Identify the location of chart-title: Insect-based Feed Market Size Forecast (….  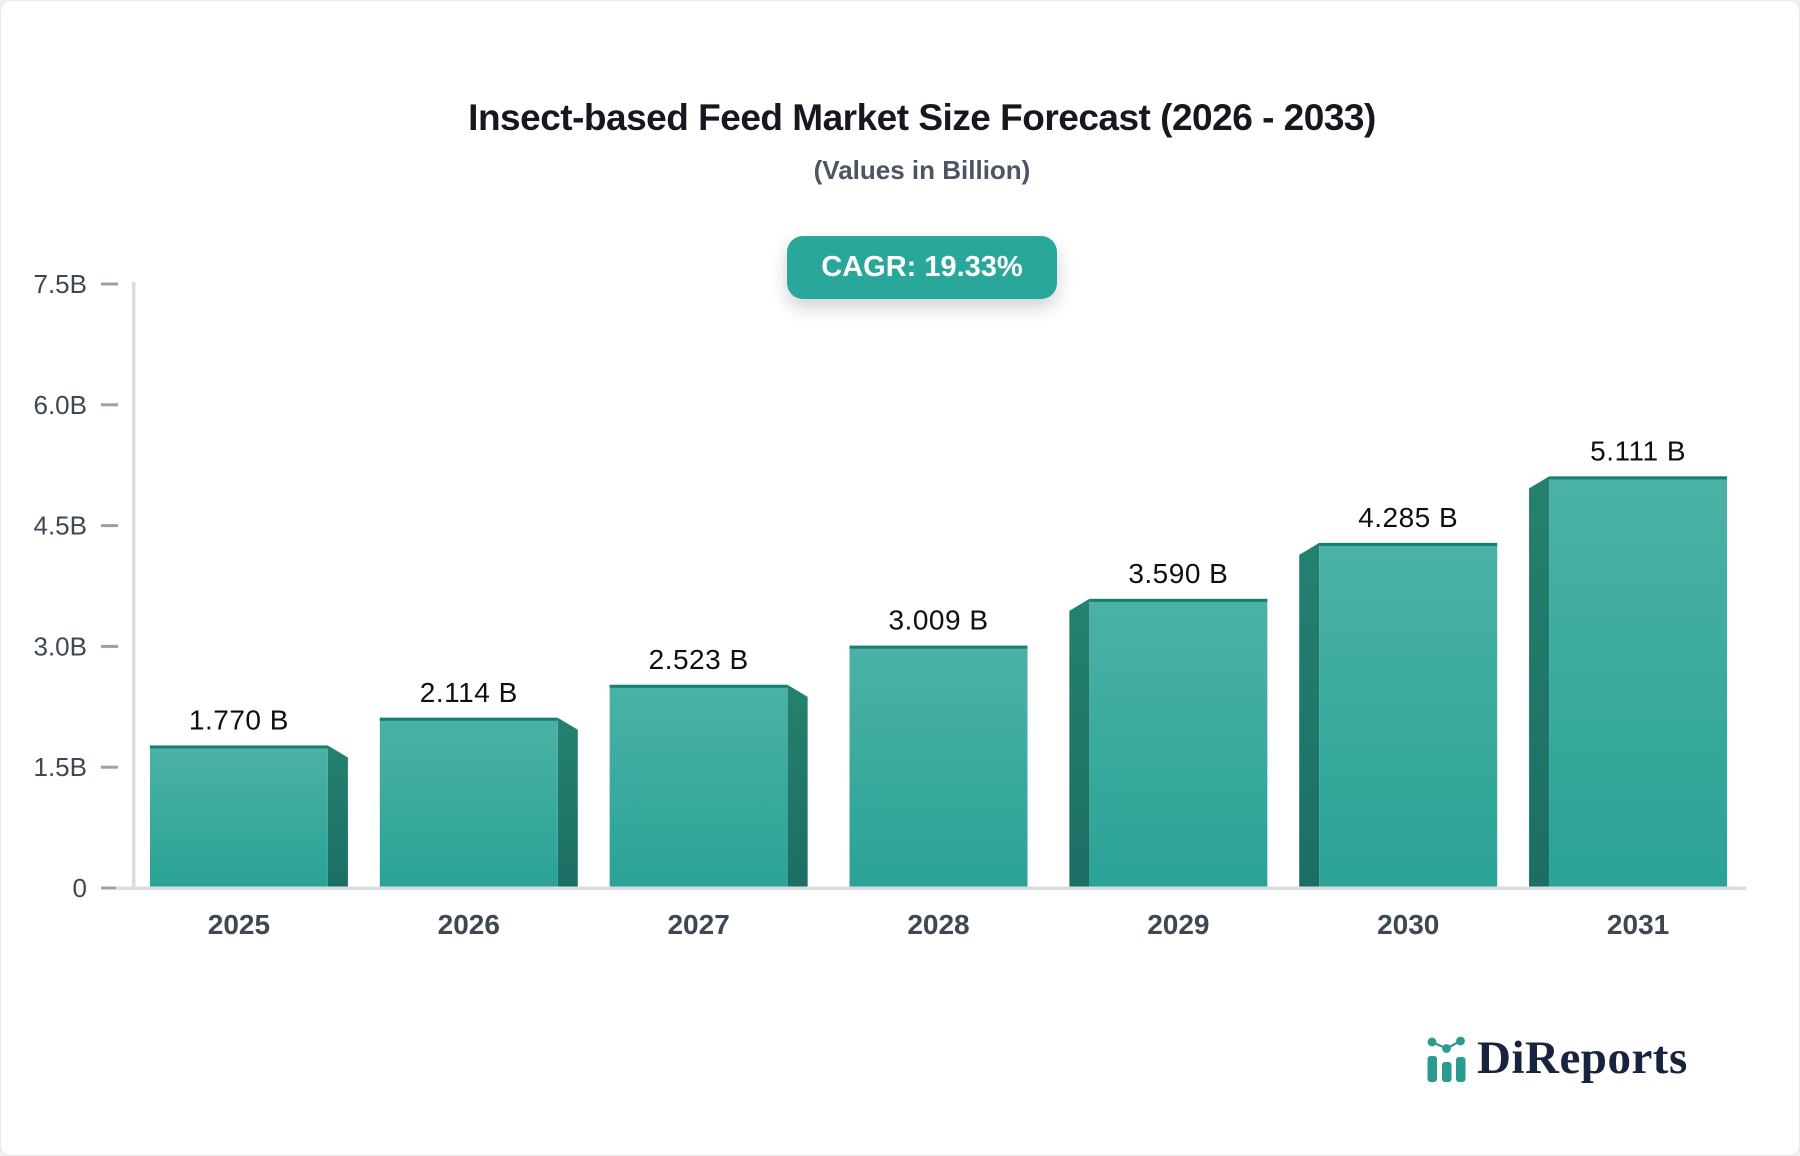
(922, 117).